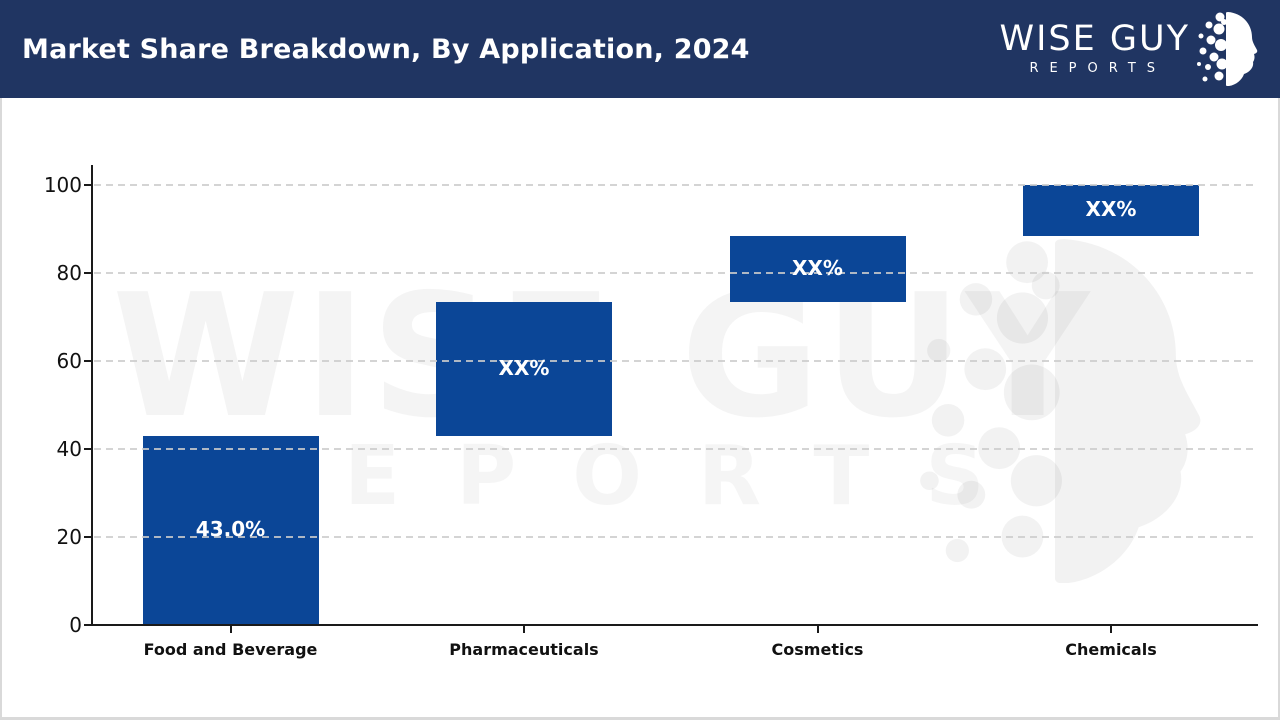 Image resolution: width=1280 pixels, height=720 pixels. I want to click on x-axis-category-label: Food and Beverage, so click(230, 649).